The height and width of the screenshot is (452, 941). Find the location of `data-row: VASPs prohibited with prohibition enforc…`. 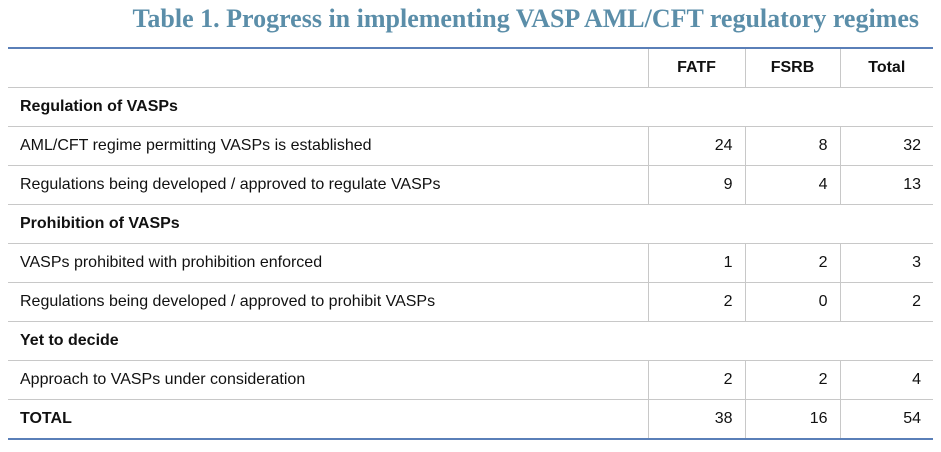

data-row: VASPs prohibited with prohibition enforc… is located at coordinates (470, 263).